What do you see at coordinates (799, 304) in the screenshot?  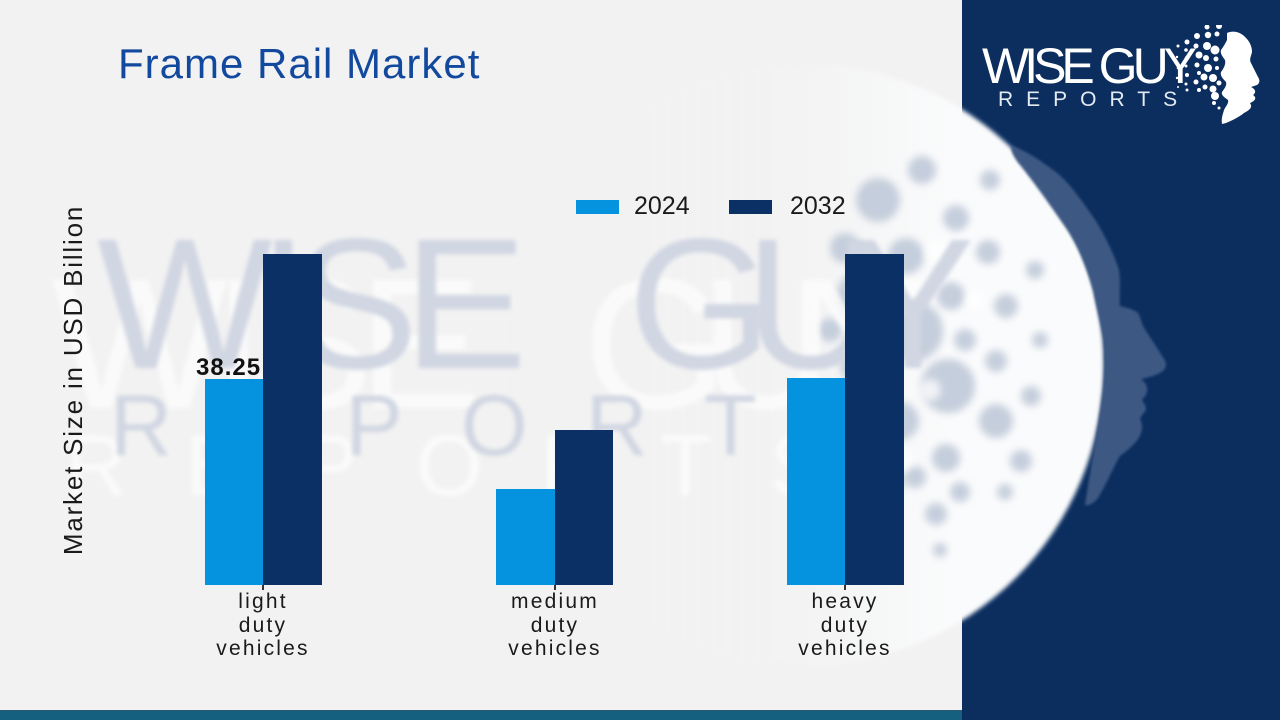 I see `svg-text: GUY` at bounding box center [799, 304].